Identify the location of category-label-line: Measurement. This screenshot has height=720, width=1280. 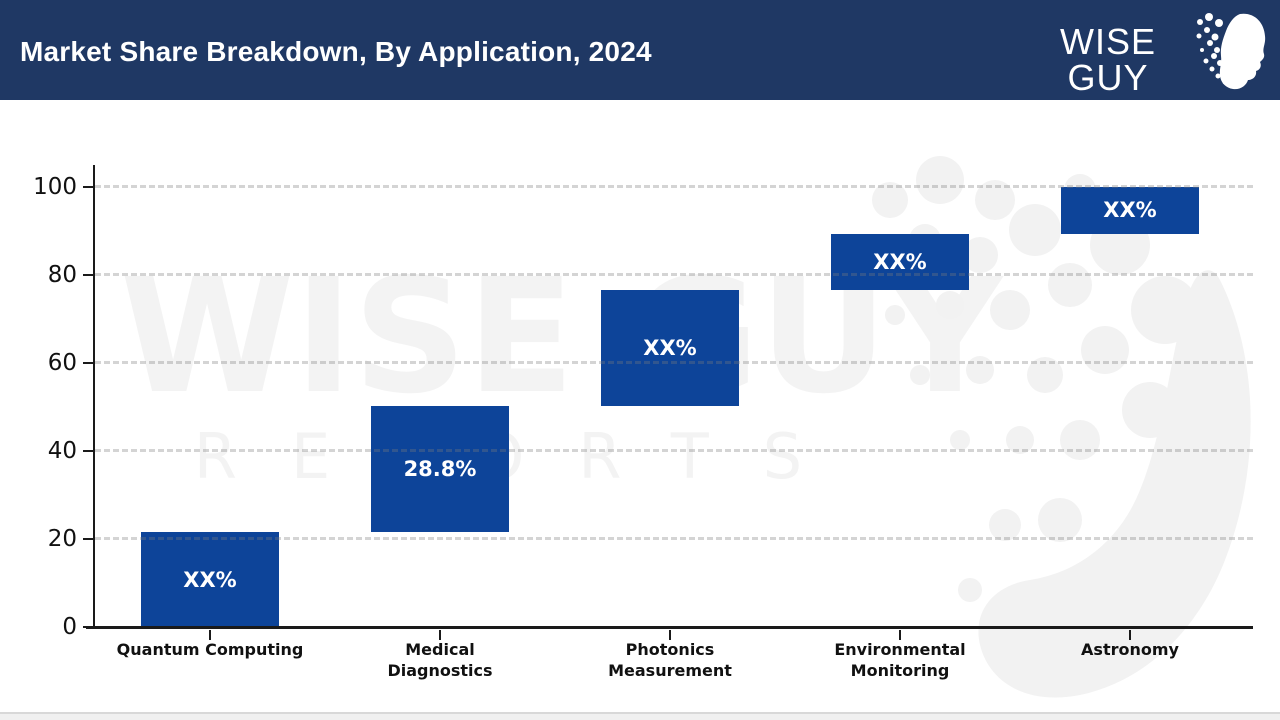
(670, 670).